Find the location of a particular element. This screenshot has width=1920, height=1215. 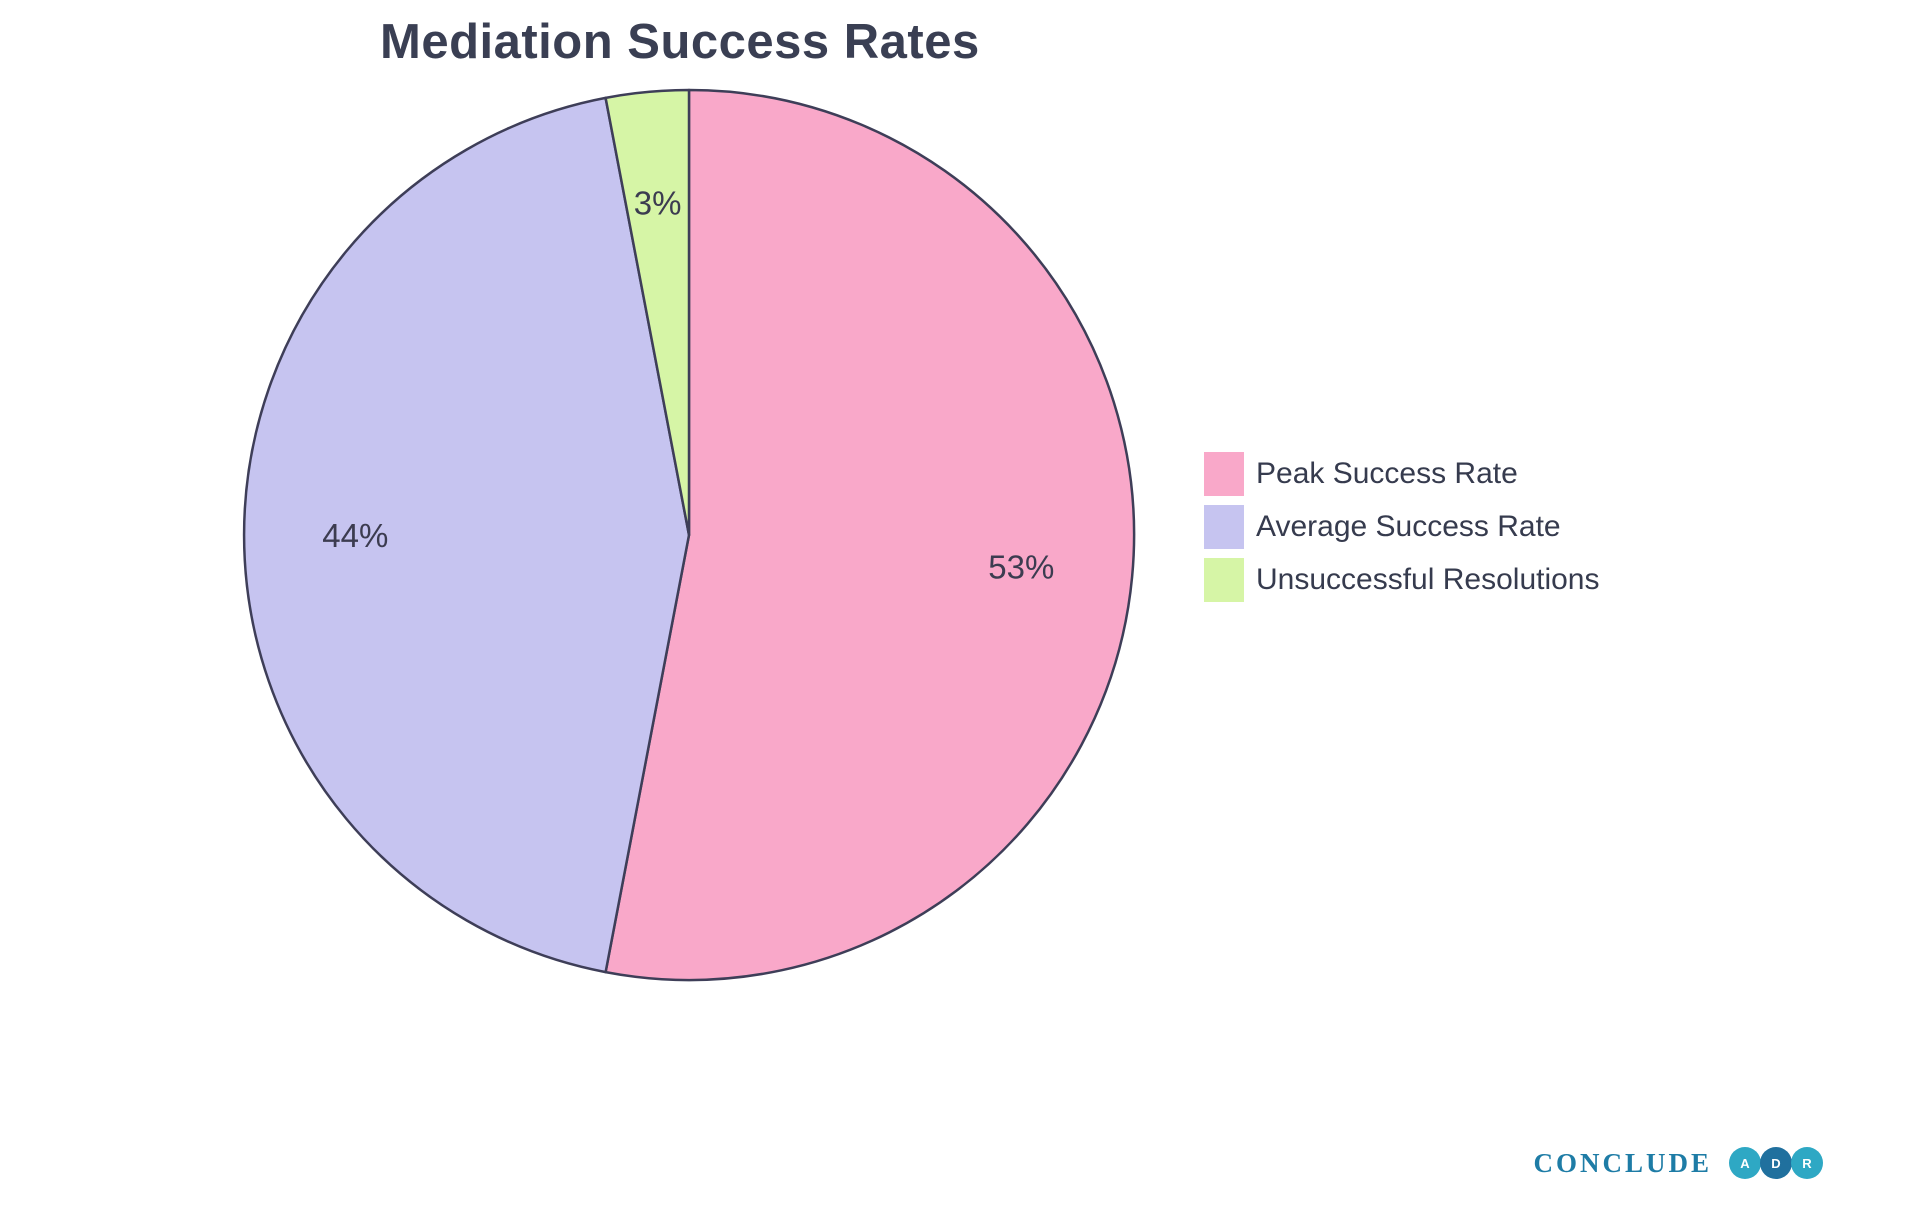

brand-wordmark: CONCLUDE is located at coordinates (1622, 1162).